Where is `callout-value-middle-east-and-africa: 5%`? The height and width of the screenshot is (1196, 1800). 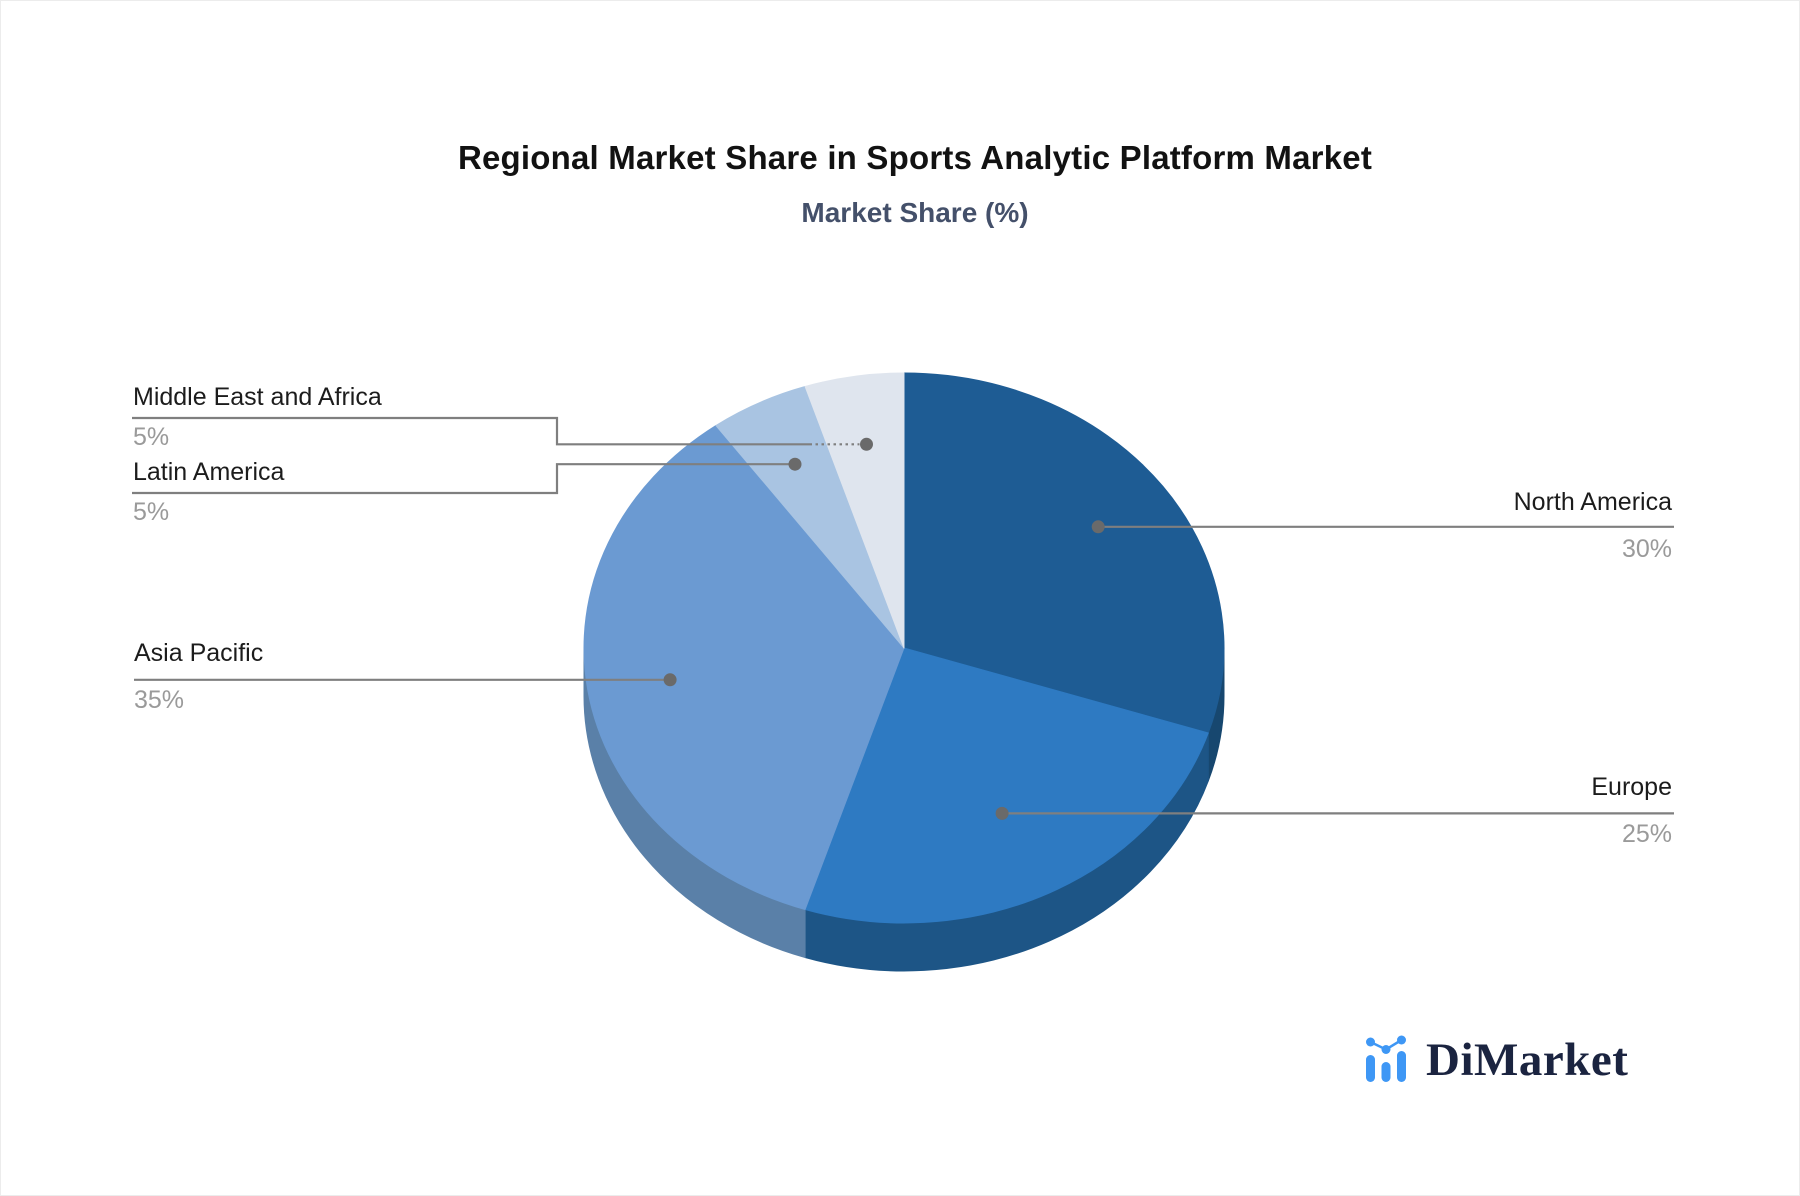 callout-value-middle-east-and-africa: 5% is located at coordinates (151, 437).